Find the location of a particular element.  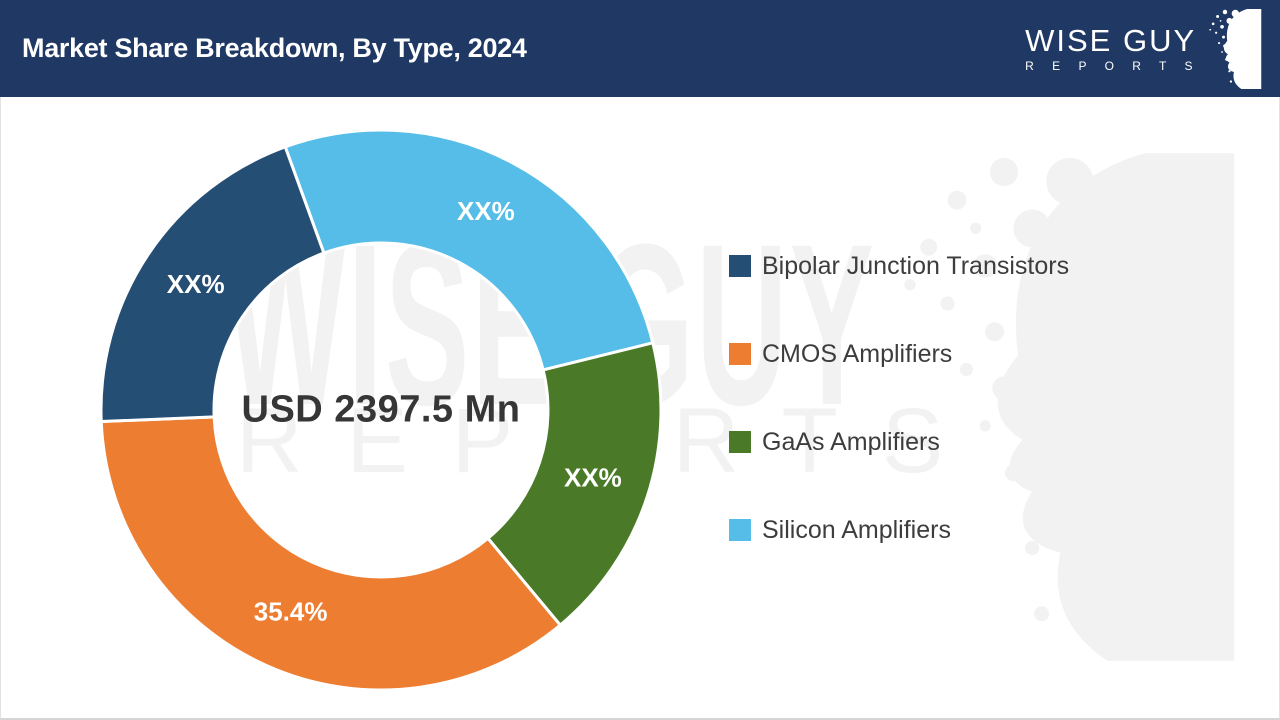

legend-item-label: GaAs Amplifiers is located at coordinates (851, 441).